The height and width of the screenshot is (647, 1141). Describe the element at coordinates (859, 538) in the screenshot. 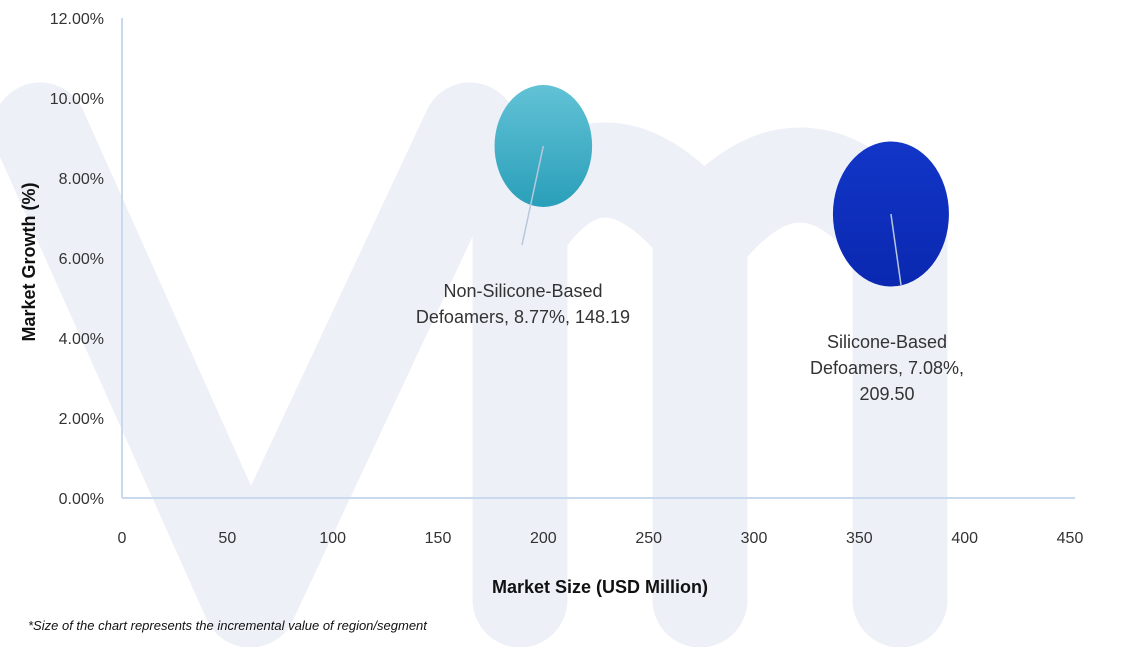

I see `x-tick-label: 350` at that location.